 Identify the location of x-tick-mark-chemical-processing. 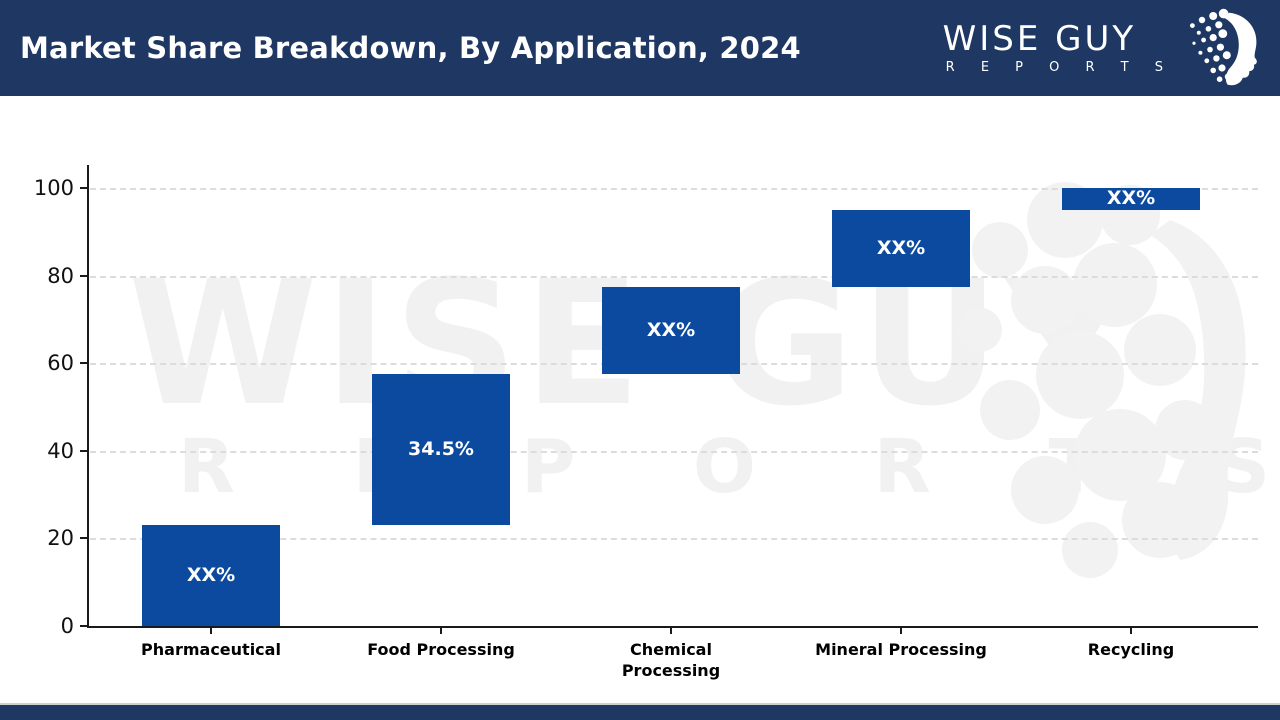
(671, 631).